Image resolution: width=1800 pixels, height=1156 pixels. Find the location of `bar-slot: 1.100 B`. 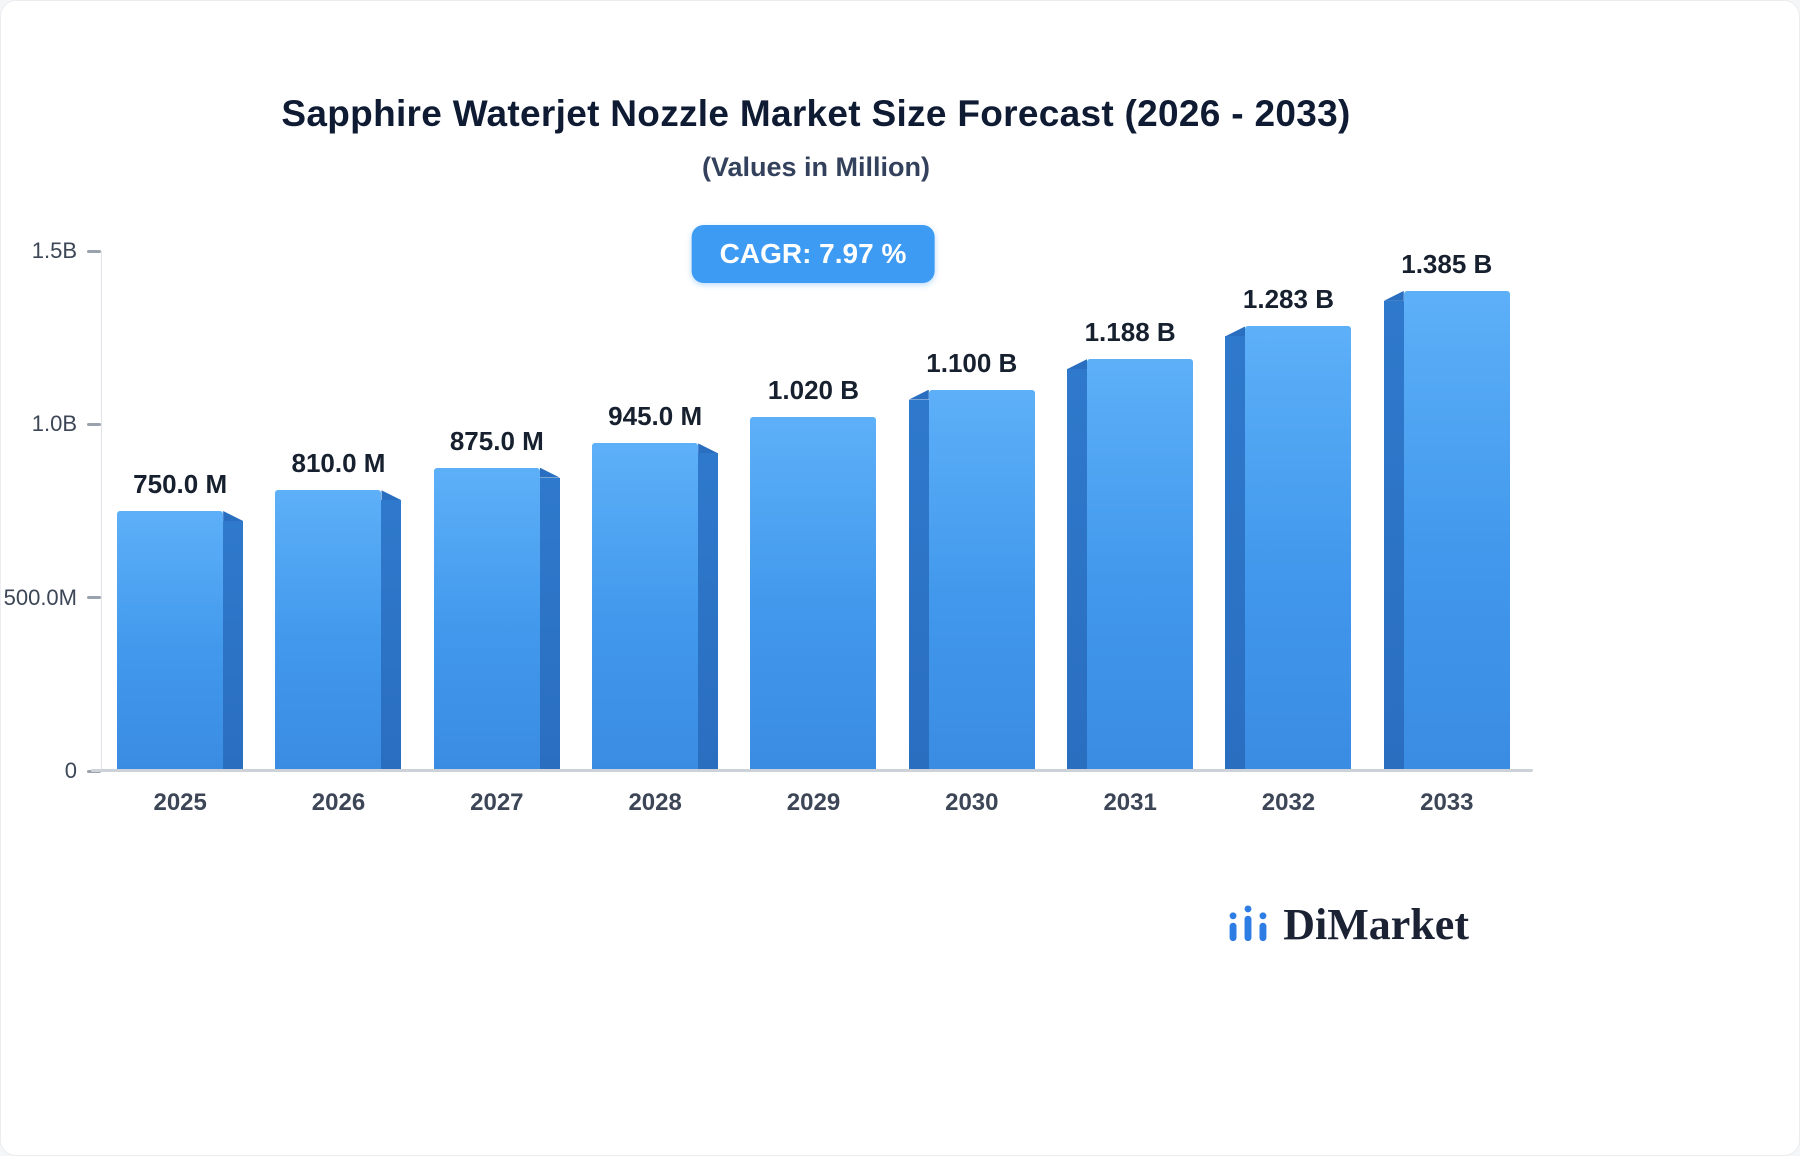

bar-slot: 1.100 B is located at coordinates (972, 559).